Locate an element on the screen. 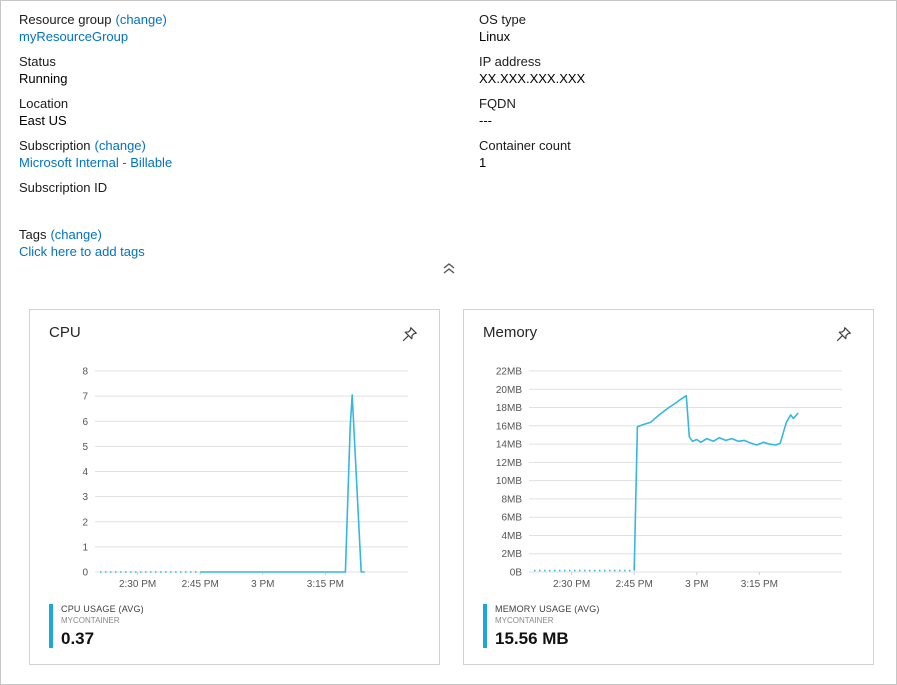 This screenshot has width=897, height=685. ip-address-label: IP address is located at coordinates (510, 61).